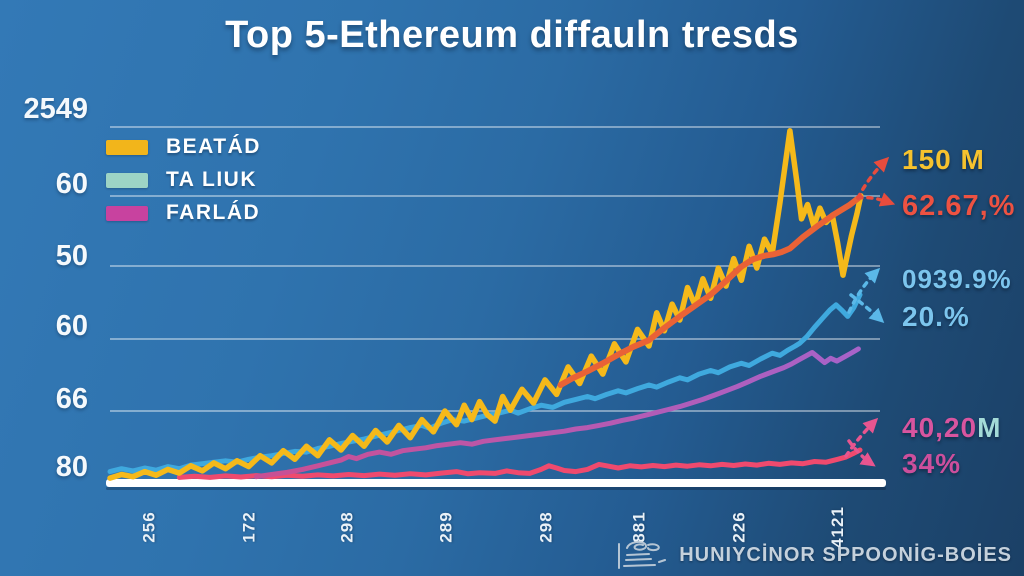 The image size is (1024, 576). What do you see at coordinates (55, 109) in the screenshot?
I see `y-axis-label: 2549` at bounding box center [55, 109].